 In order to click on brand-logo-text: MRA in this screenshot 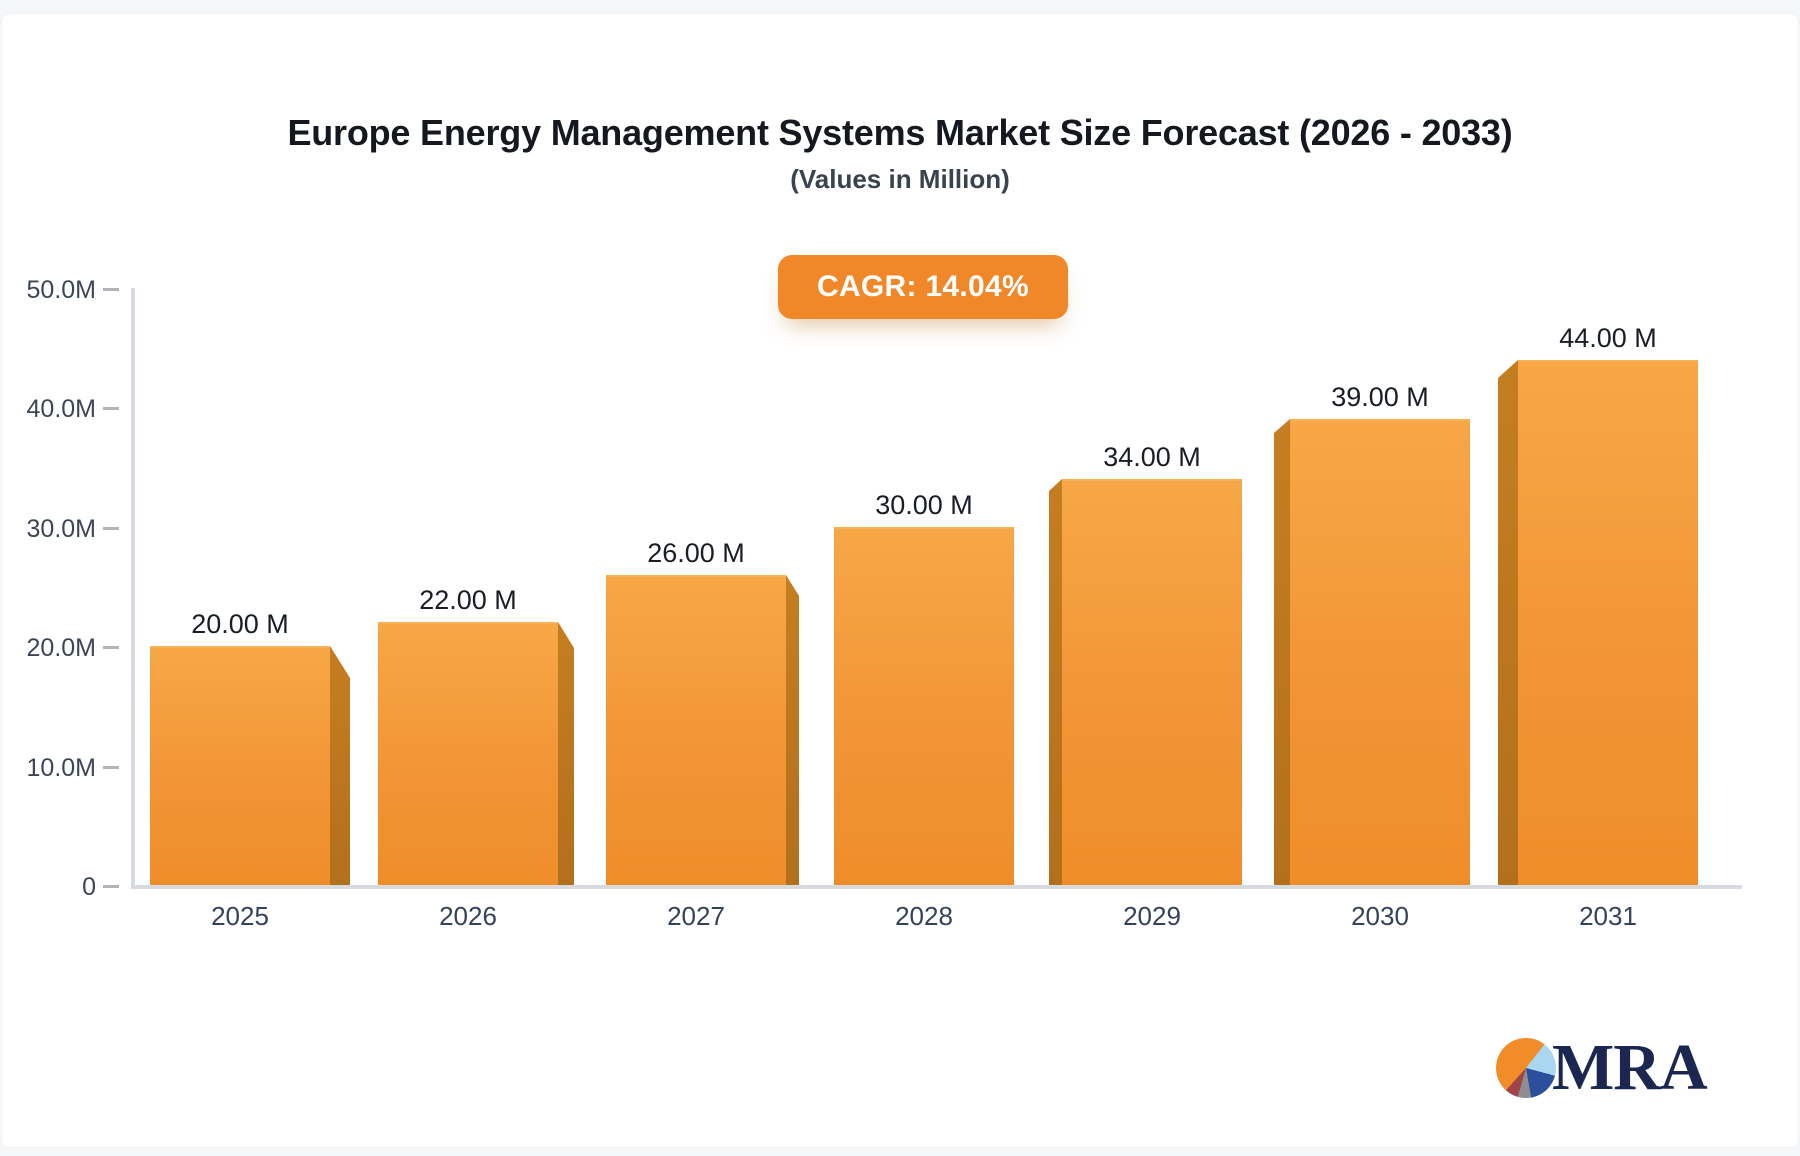, I will do `click(1630, 1067)`.